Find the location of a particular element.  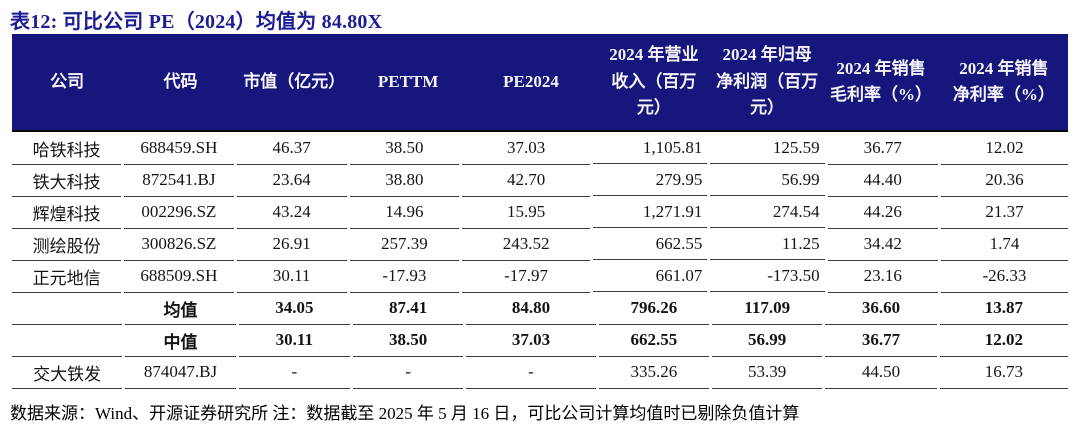

cell-net-margin: 1.74 is located at coordinates (1004, 244).